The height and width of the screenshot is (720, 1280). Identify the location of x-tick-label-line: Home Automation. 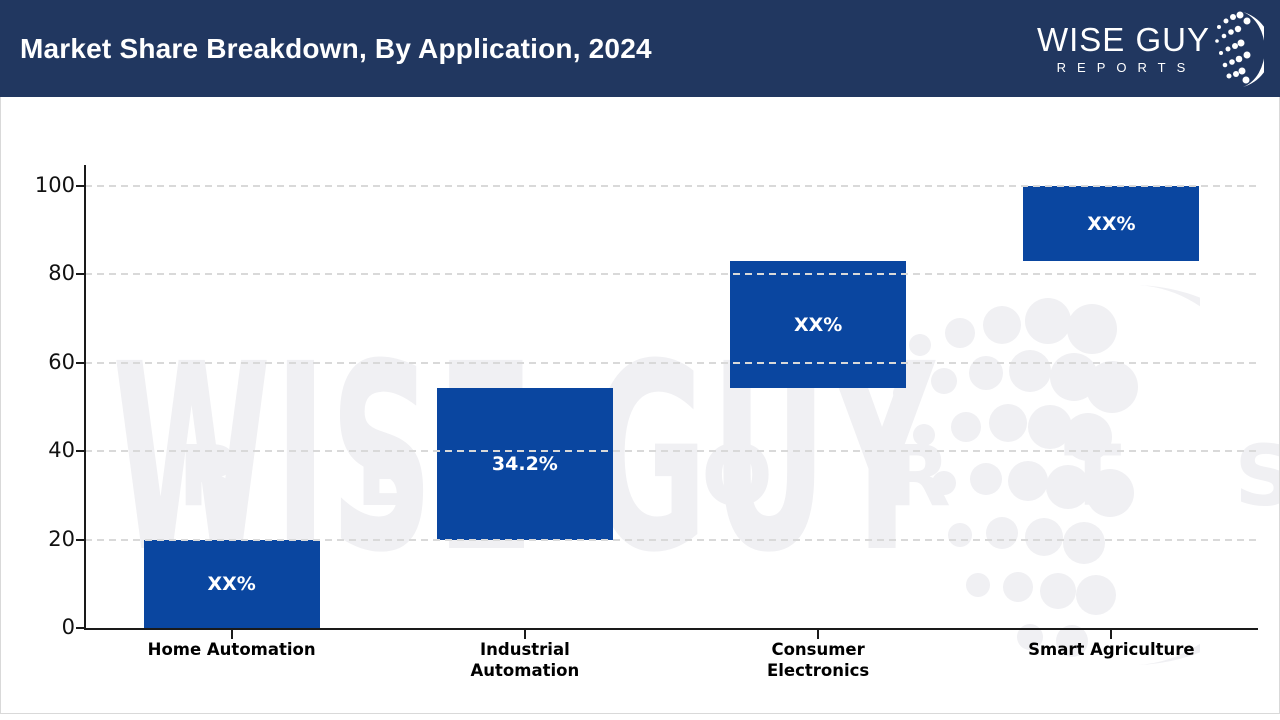
(231, 649).